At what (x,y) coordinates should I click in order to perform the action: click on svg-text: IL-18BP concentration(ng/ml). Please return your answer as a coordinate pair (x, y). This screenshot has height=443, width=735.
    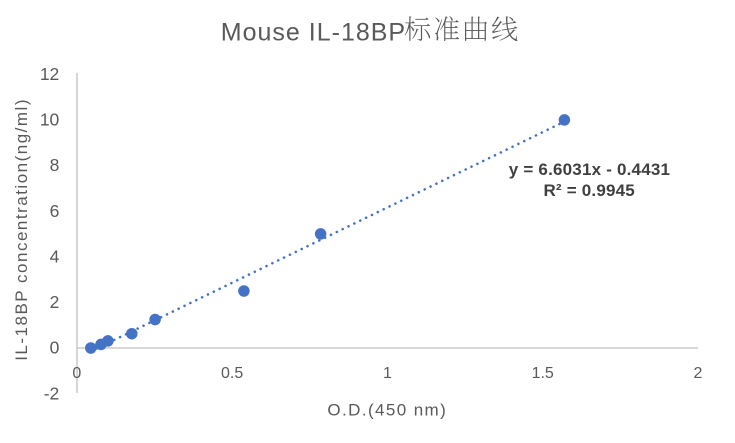
    Looking at the image, I should click on (21, 229).